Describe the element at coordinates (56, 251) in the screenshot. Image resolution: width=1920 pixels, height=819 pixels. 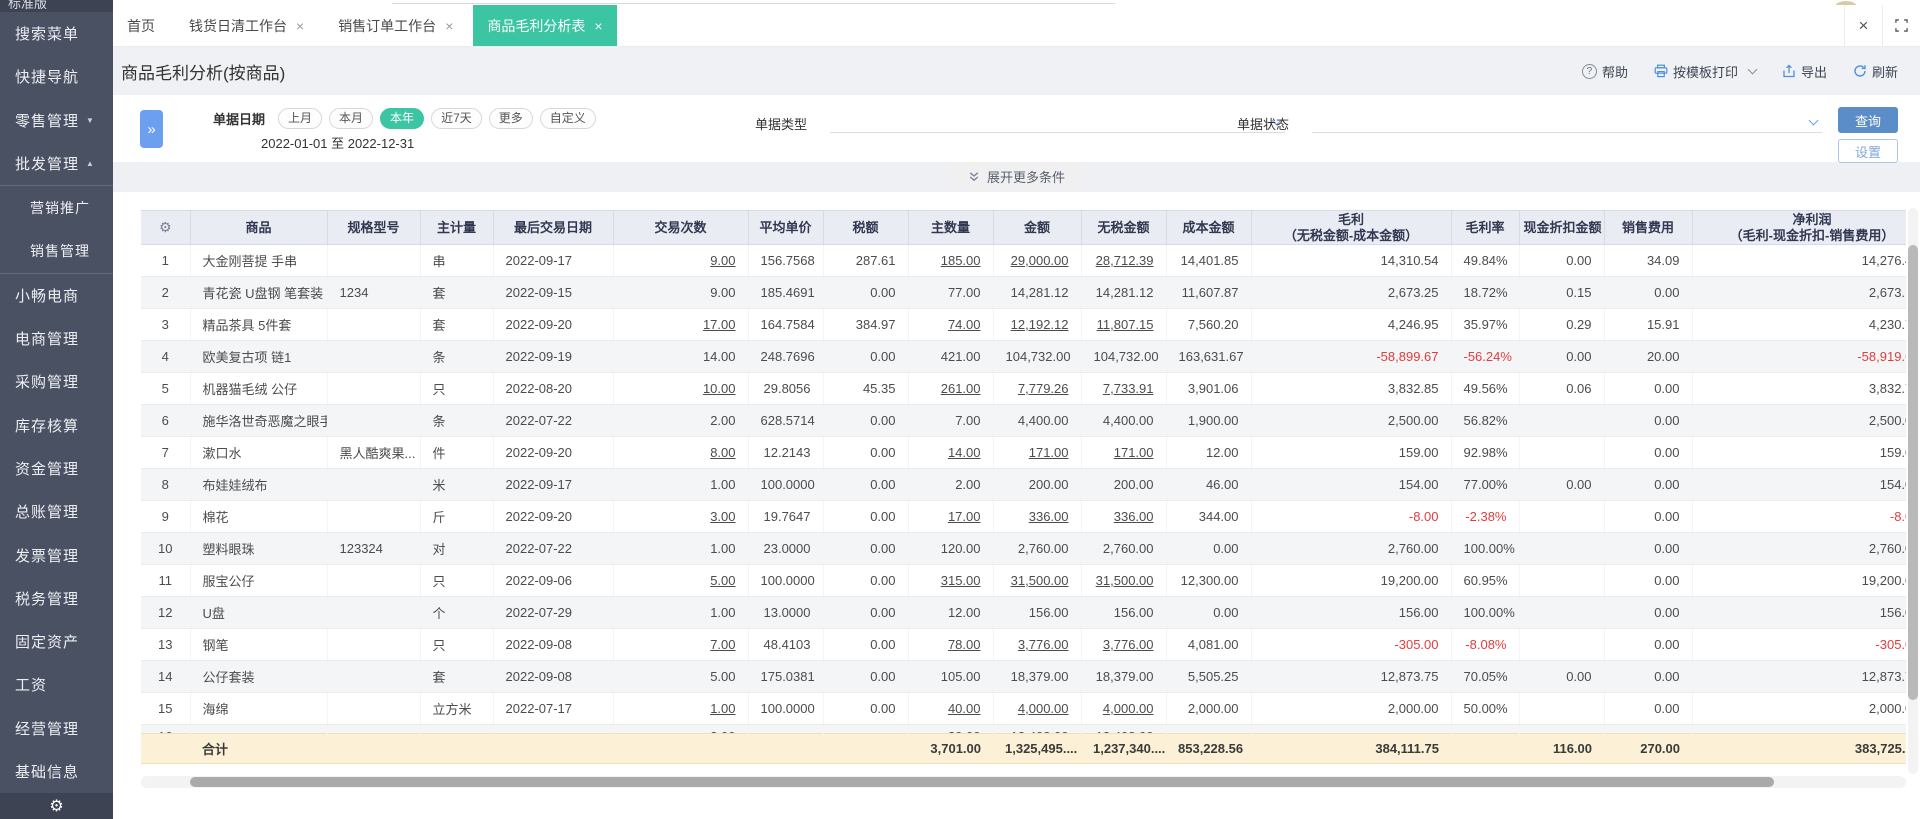
I see `sidebar-item: 销售管理` at that location.